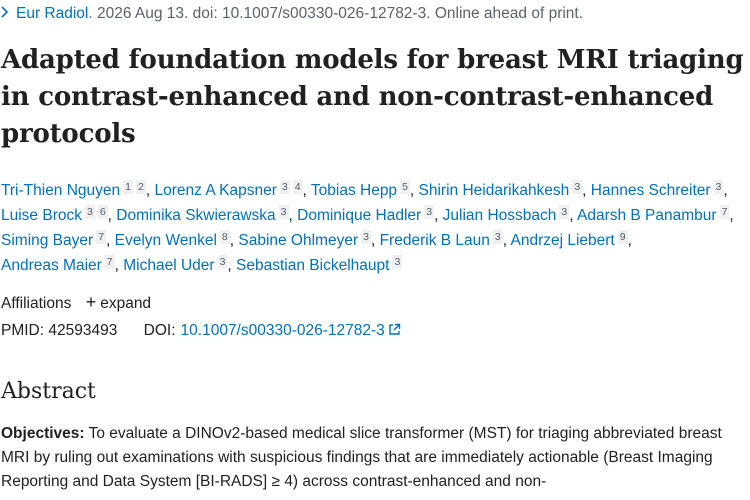 The height and width of the screenshot is (500, 750). I want to click on pmid-value: 42593493, so click(83, 330).